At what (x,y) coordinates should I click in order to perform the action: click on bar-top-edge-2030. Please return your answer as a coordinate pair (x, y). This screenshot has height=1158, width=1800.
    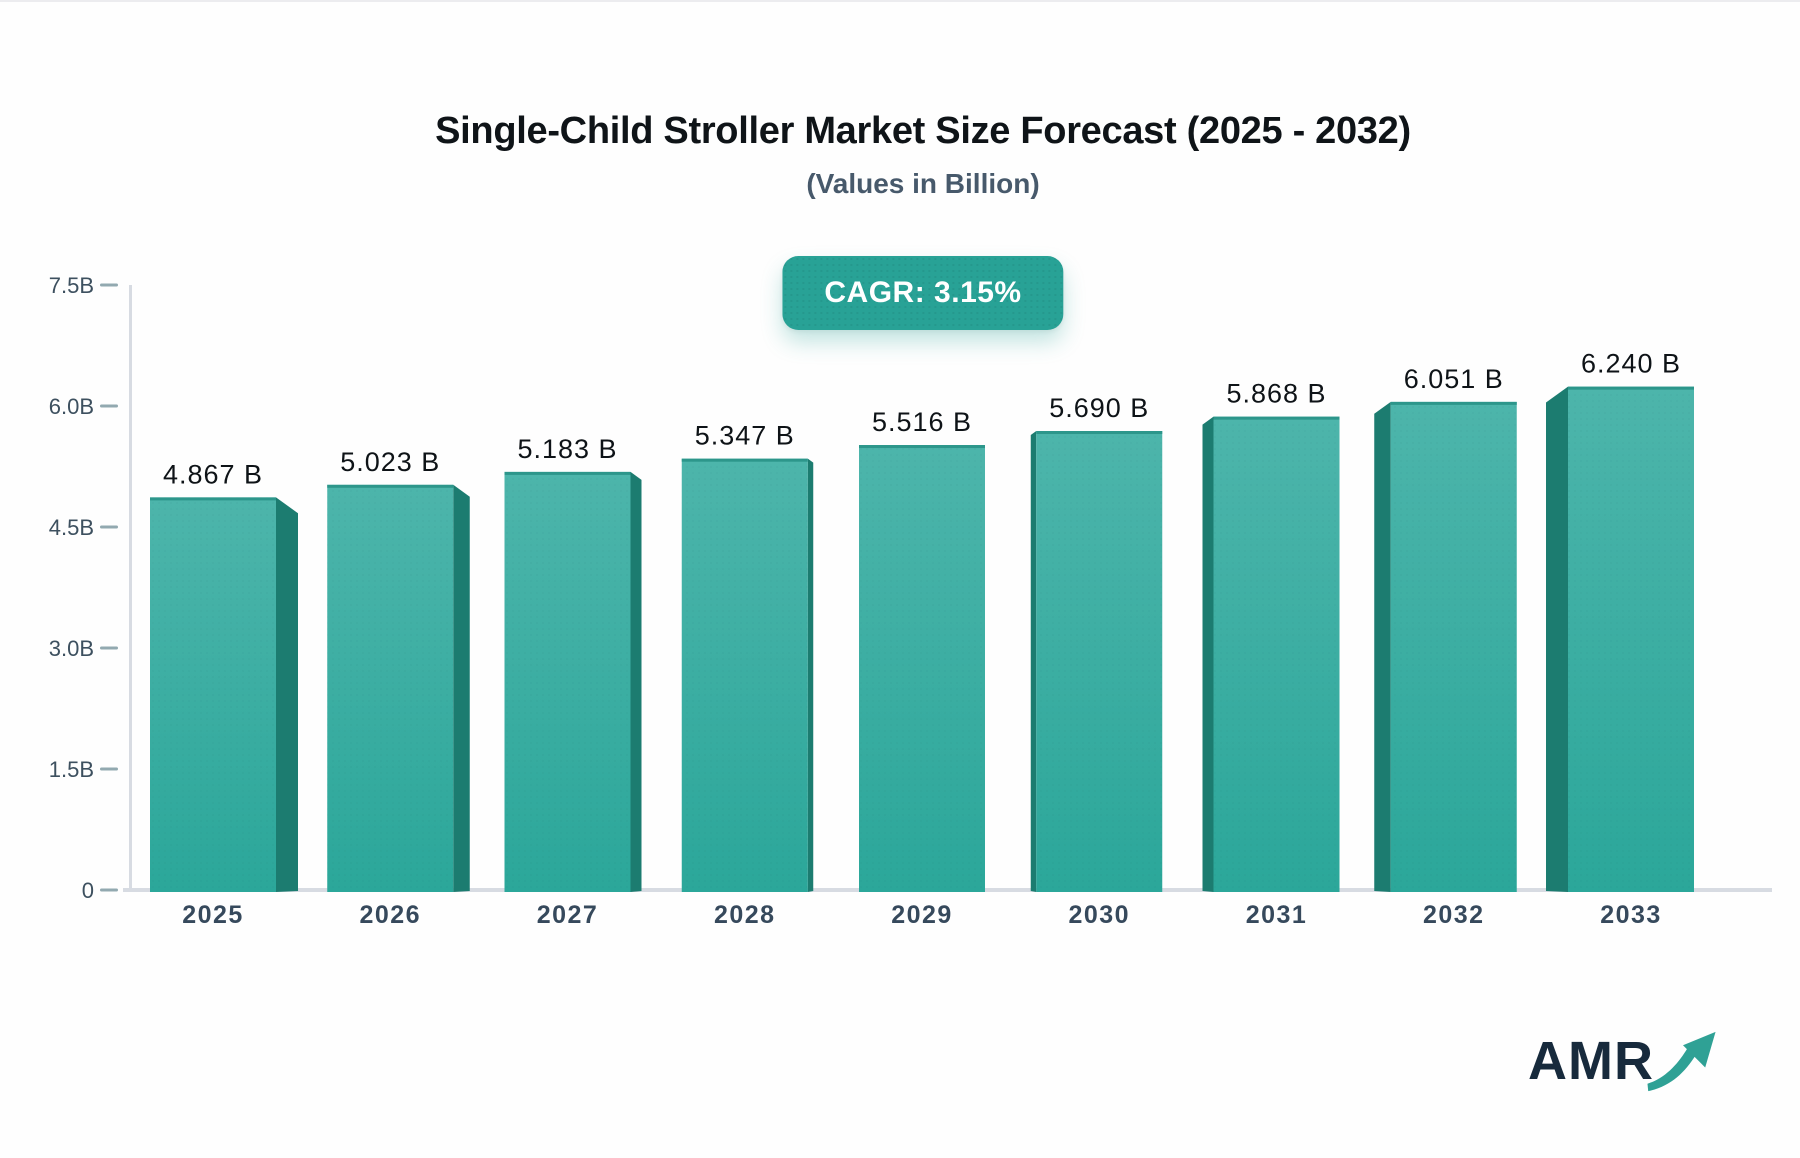
    Looking at the image, I should click on (1099, 433).